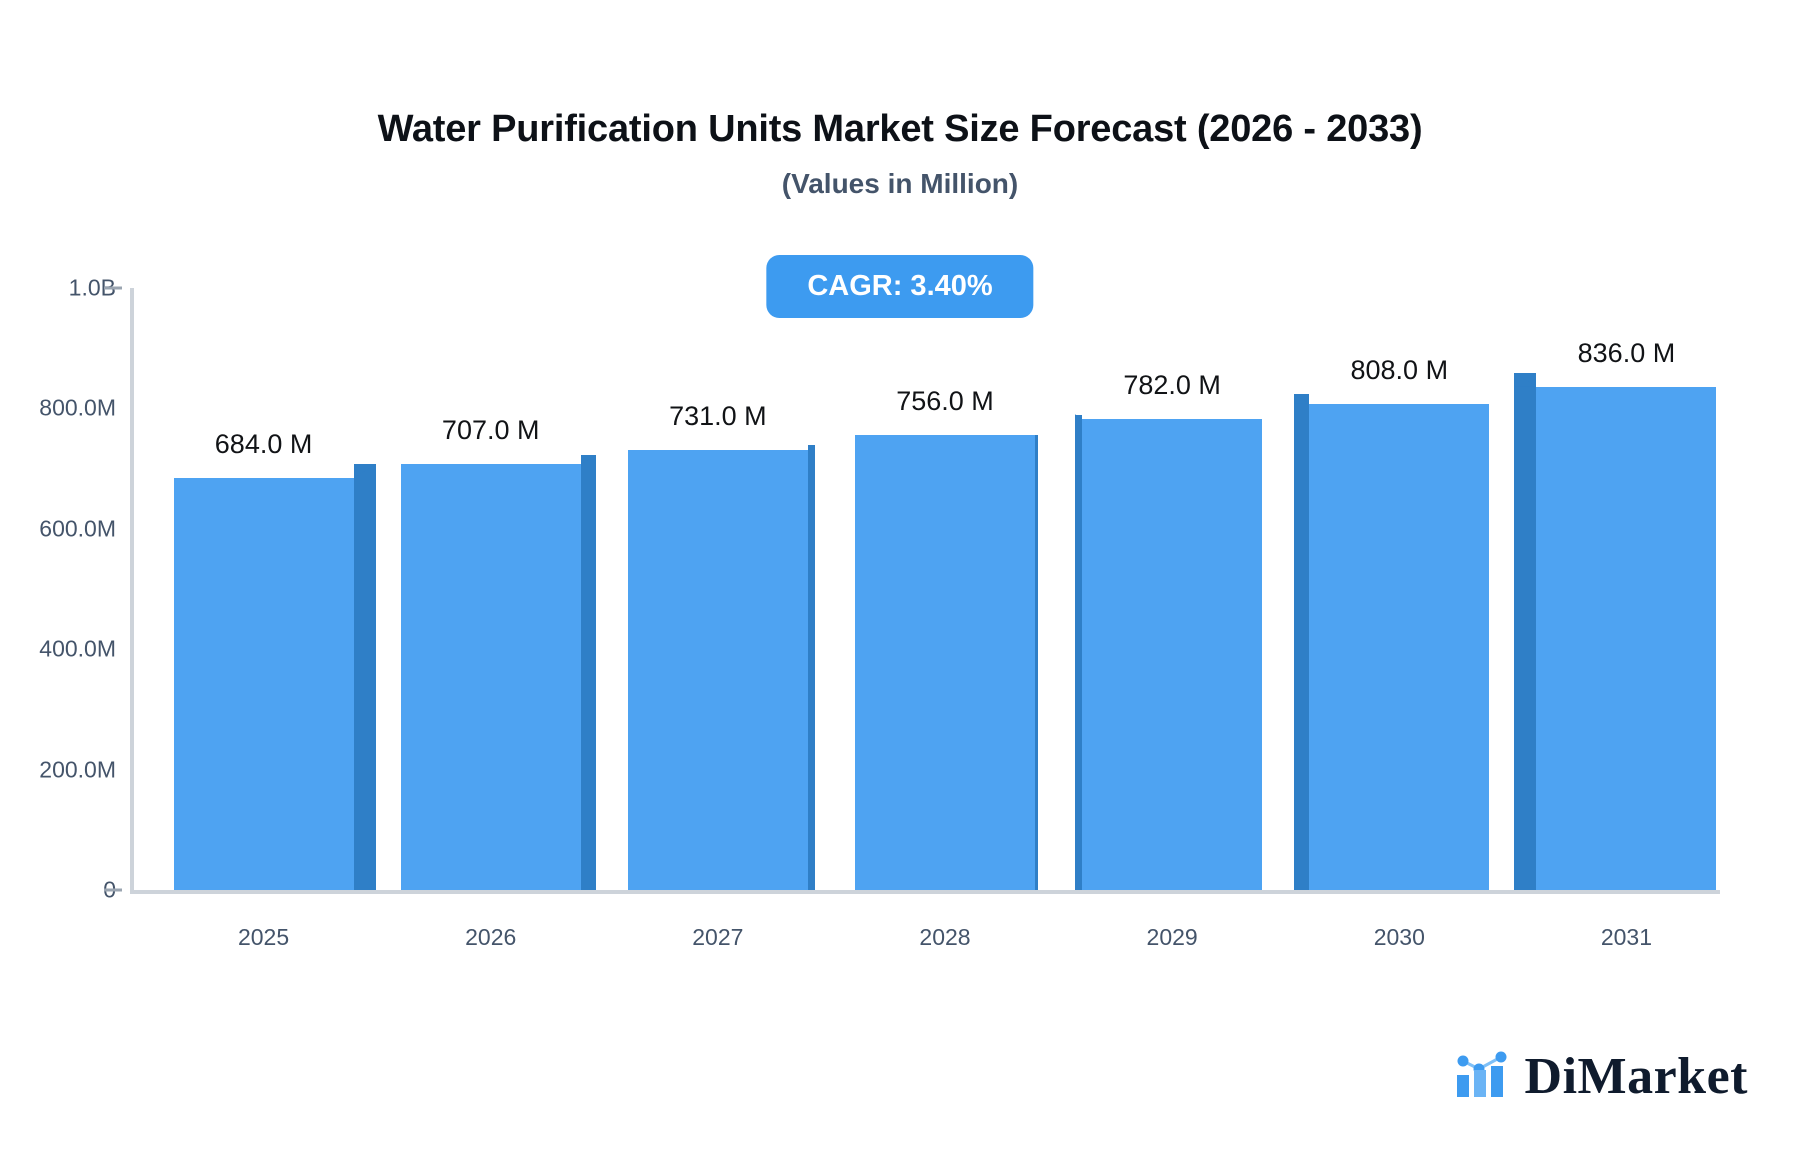 Image resolution: width=1800 pixels, height=1156 pixels. What do you see at coordinates (900, 183) in the screenshot?
I see `chart-subtitle: (Values in Million)` at bounding box center [900, 183].